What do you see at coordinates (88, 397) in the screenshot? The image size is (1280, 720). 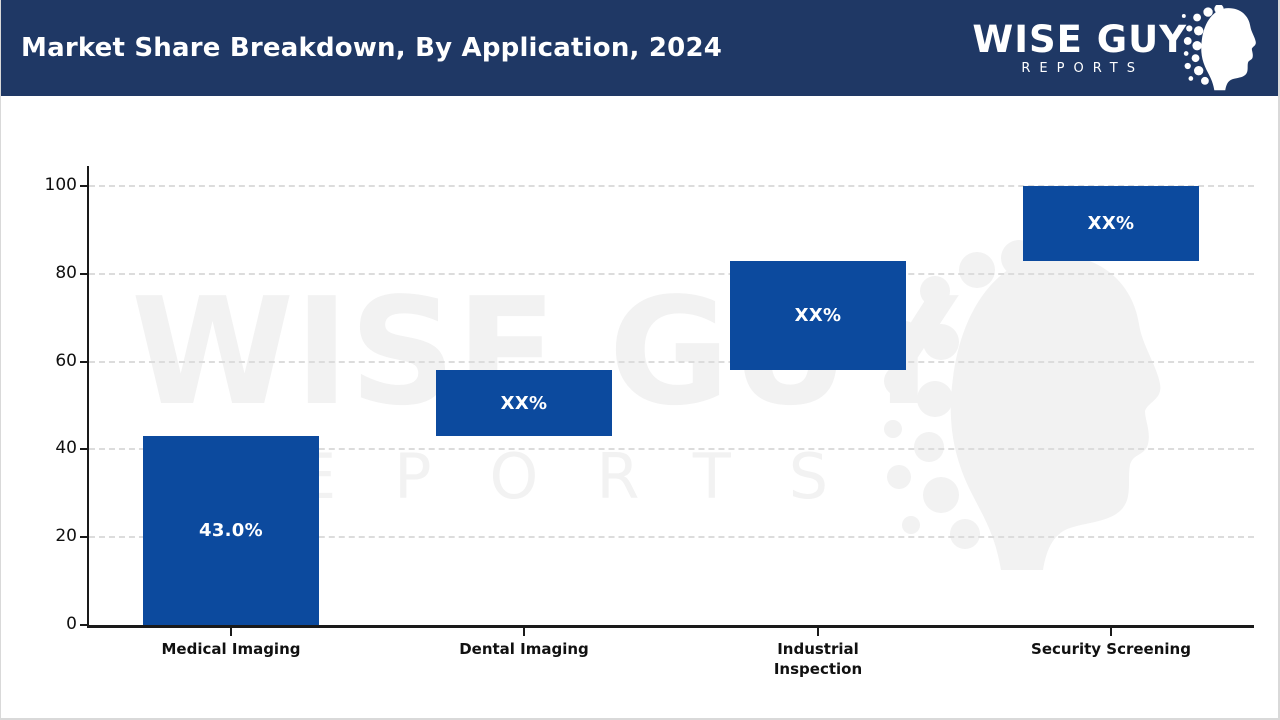 I see `y-axis` at bounding box center [88, 397].